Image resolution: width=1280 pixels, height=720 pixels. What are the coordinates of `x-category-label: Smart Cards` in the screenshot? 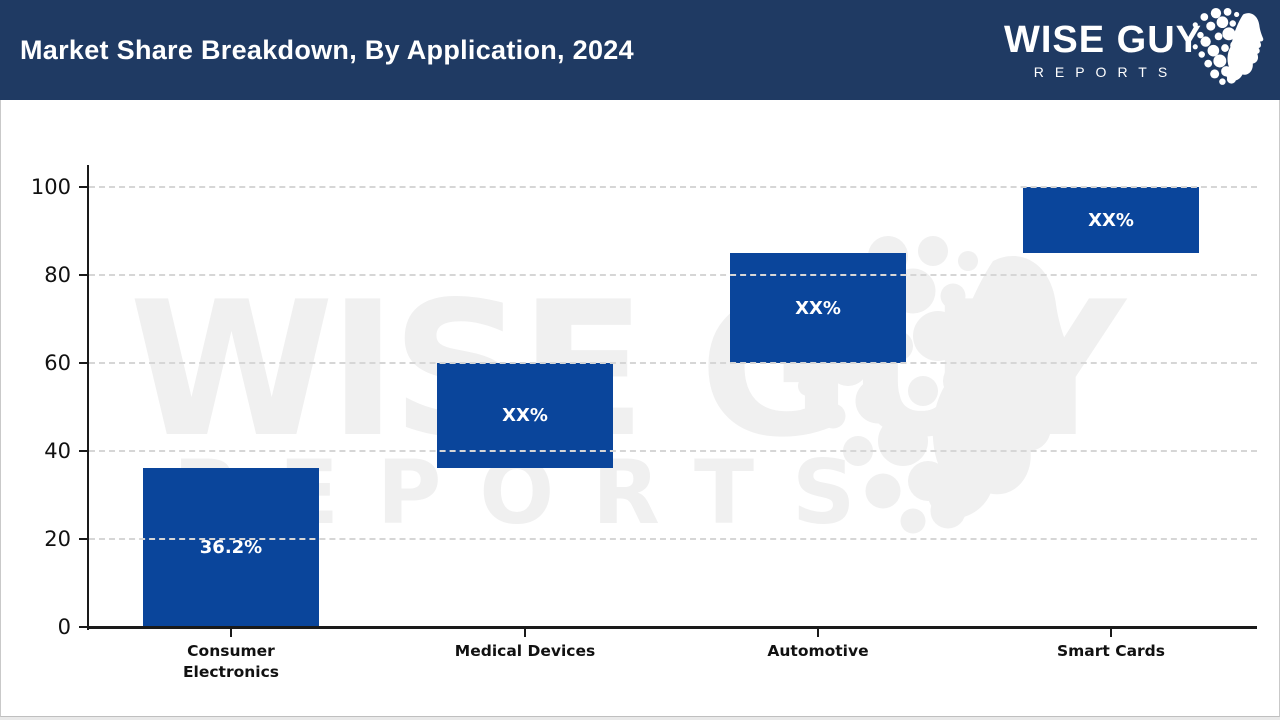 It's located at (1111, 651).